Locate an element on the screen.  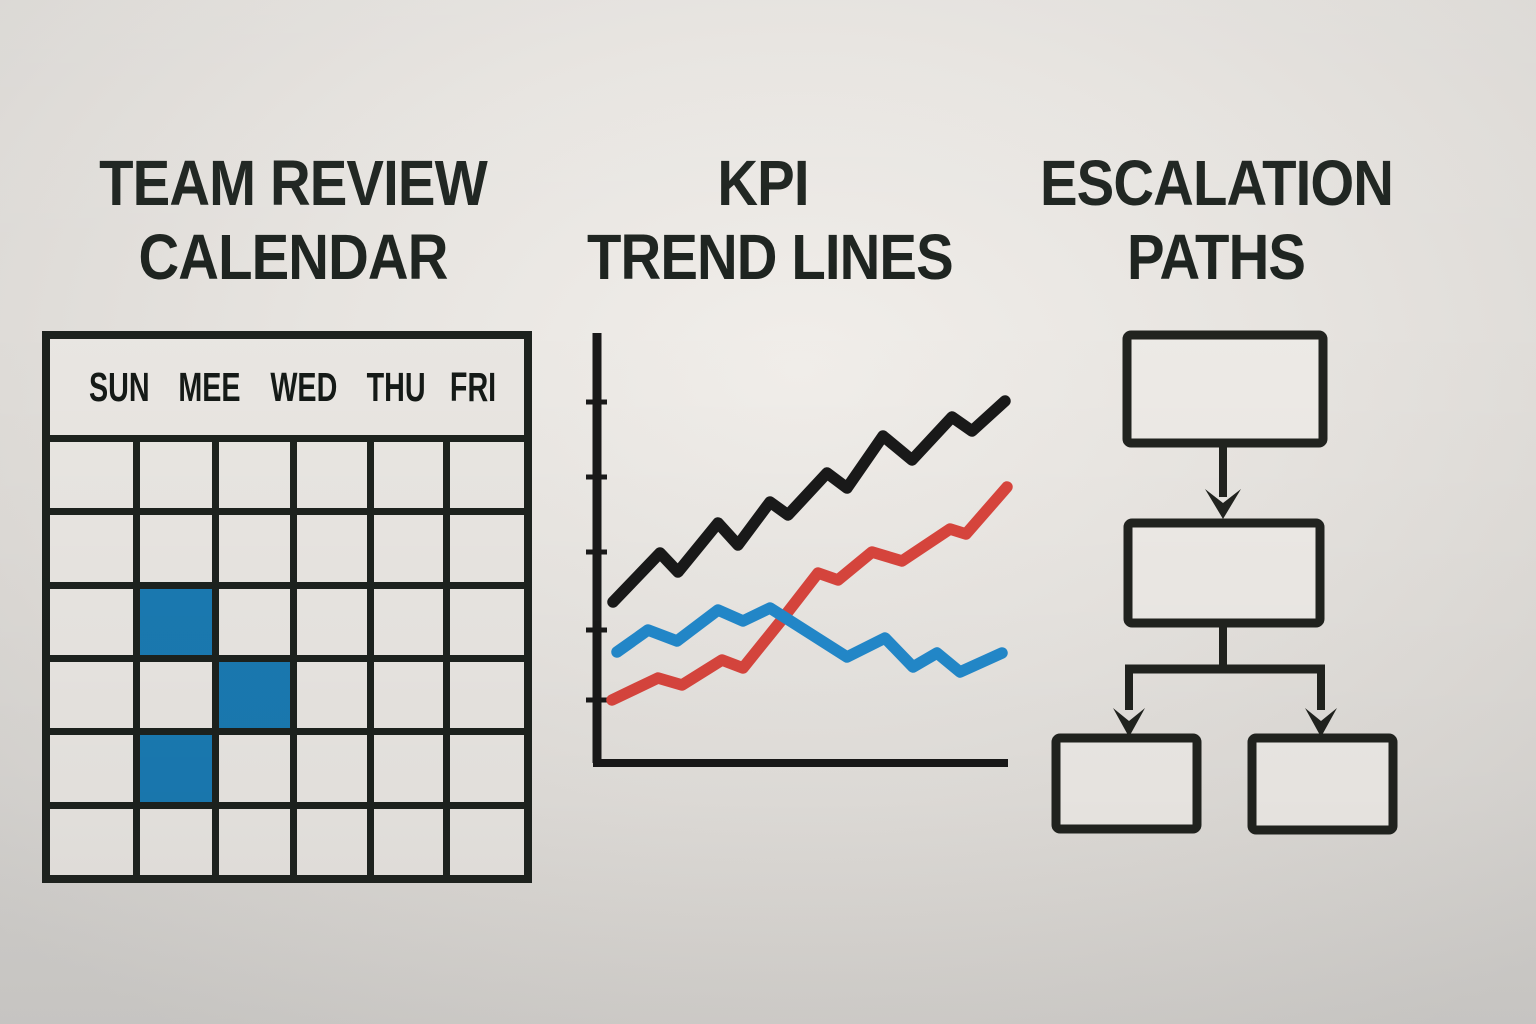
day-header-wed: WED is located at coordinates (304, 386).